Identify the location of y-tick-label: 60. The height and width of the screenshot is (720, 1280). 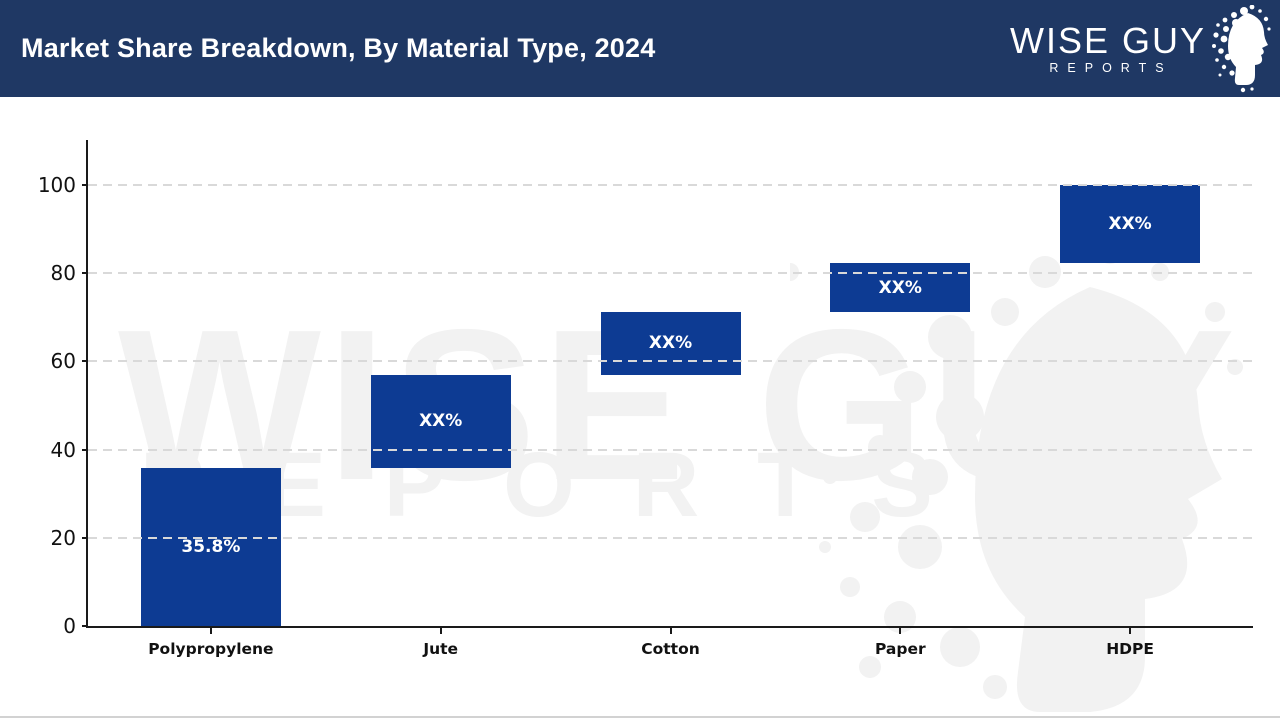
(63, 361).